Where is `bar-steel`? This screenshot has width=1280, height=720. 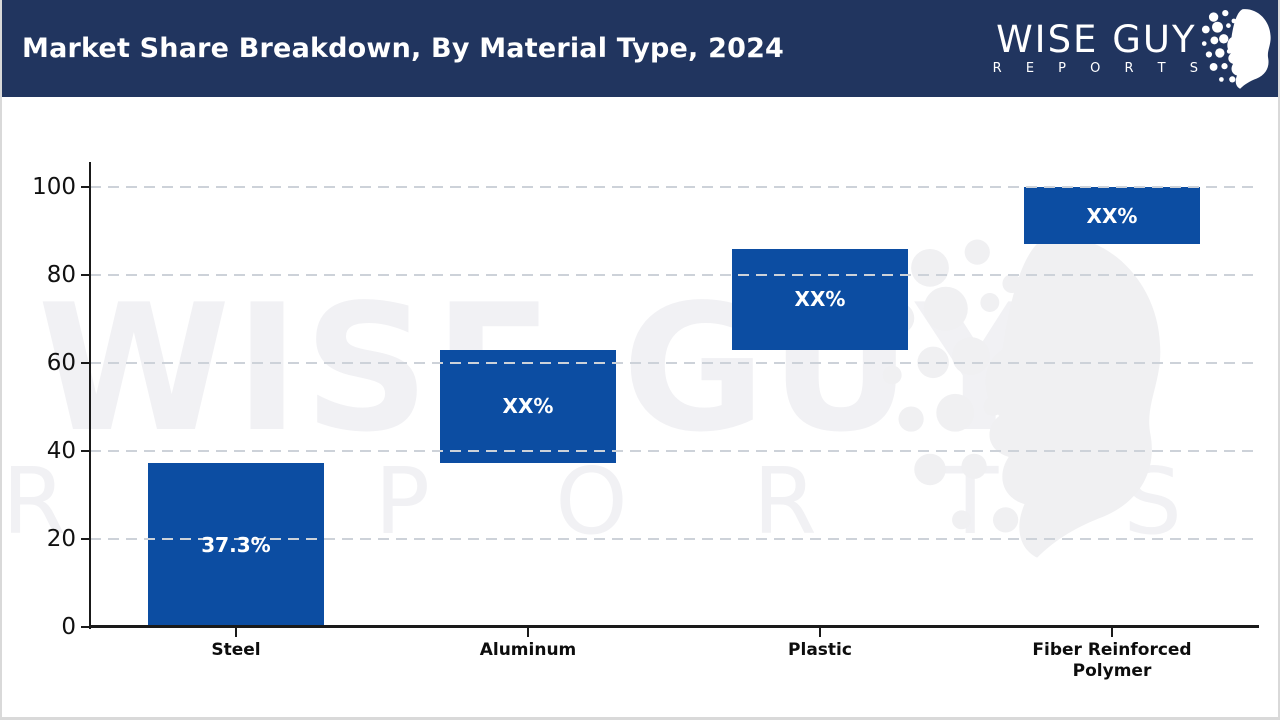
bar-steel is located at coordinates (236, 544).